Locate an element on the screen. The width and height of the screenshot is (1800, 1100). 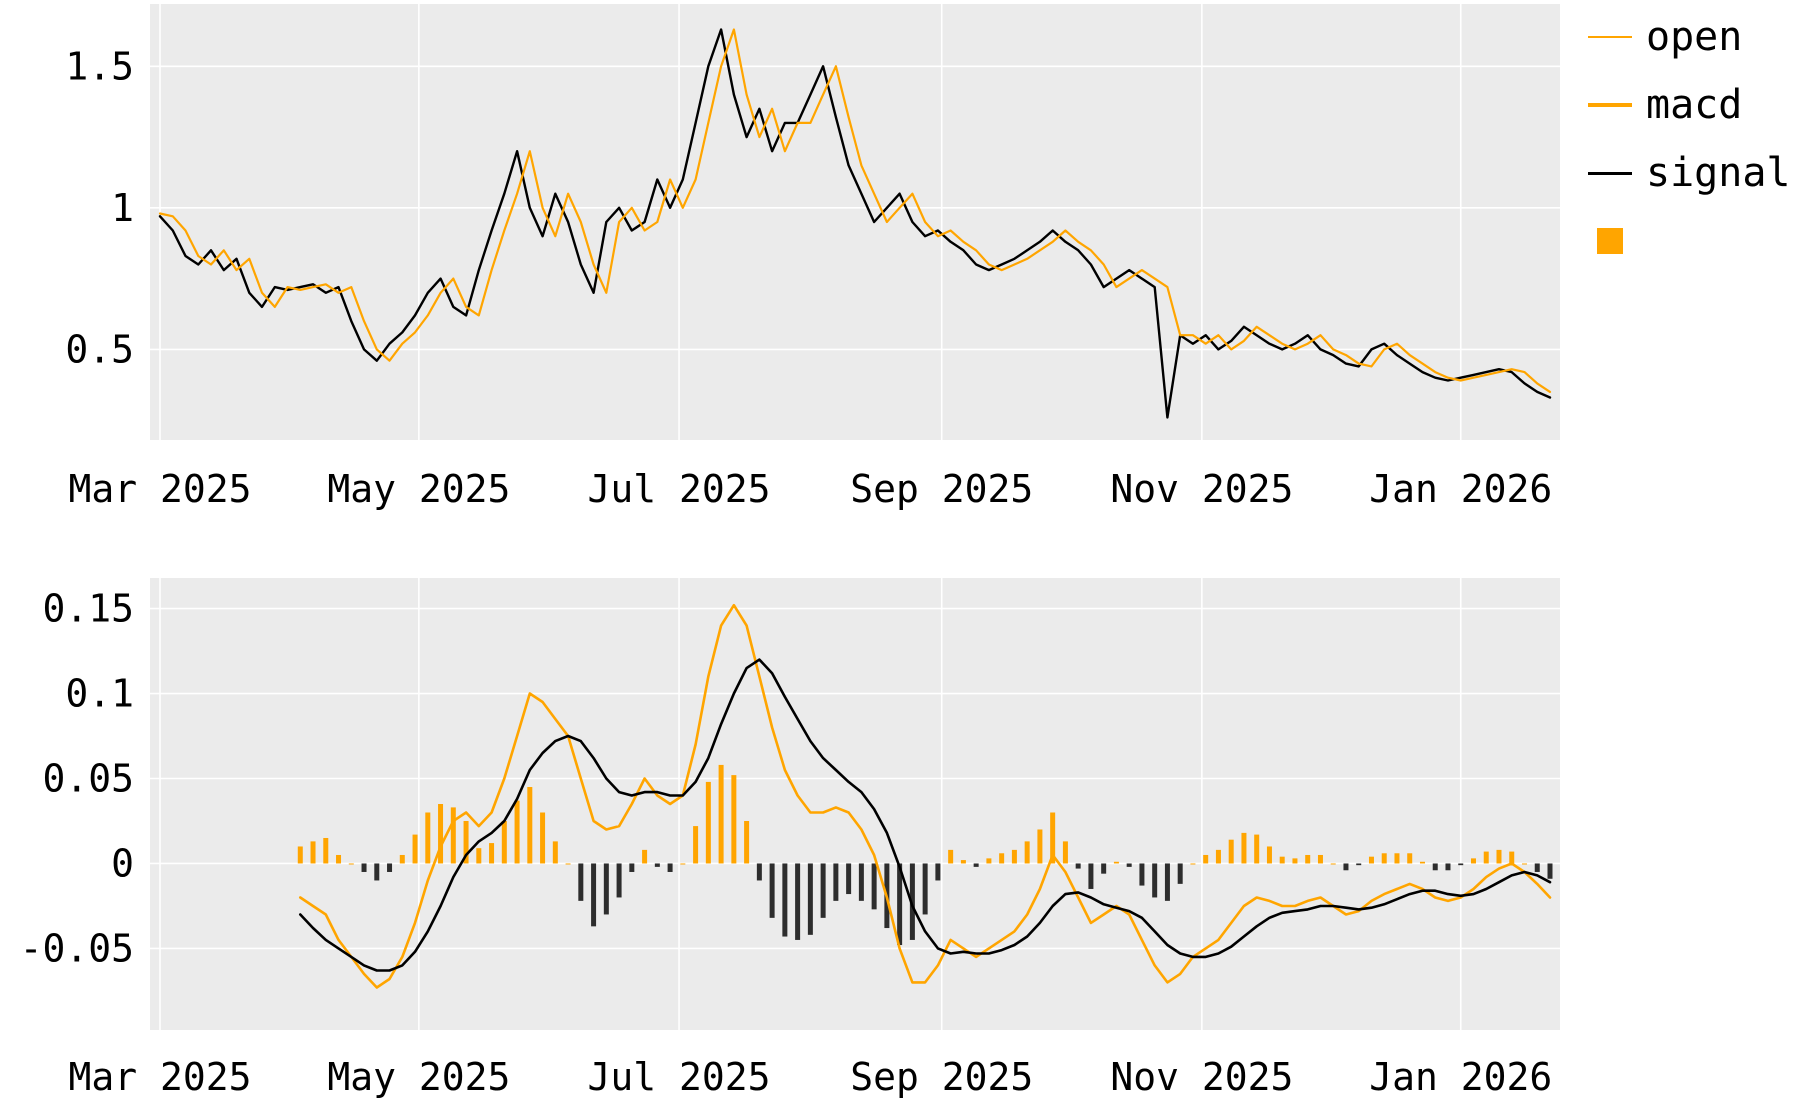
legend-item-macd: macd is located at coordinates (1689, 105).